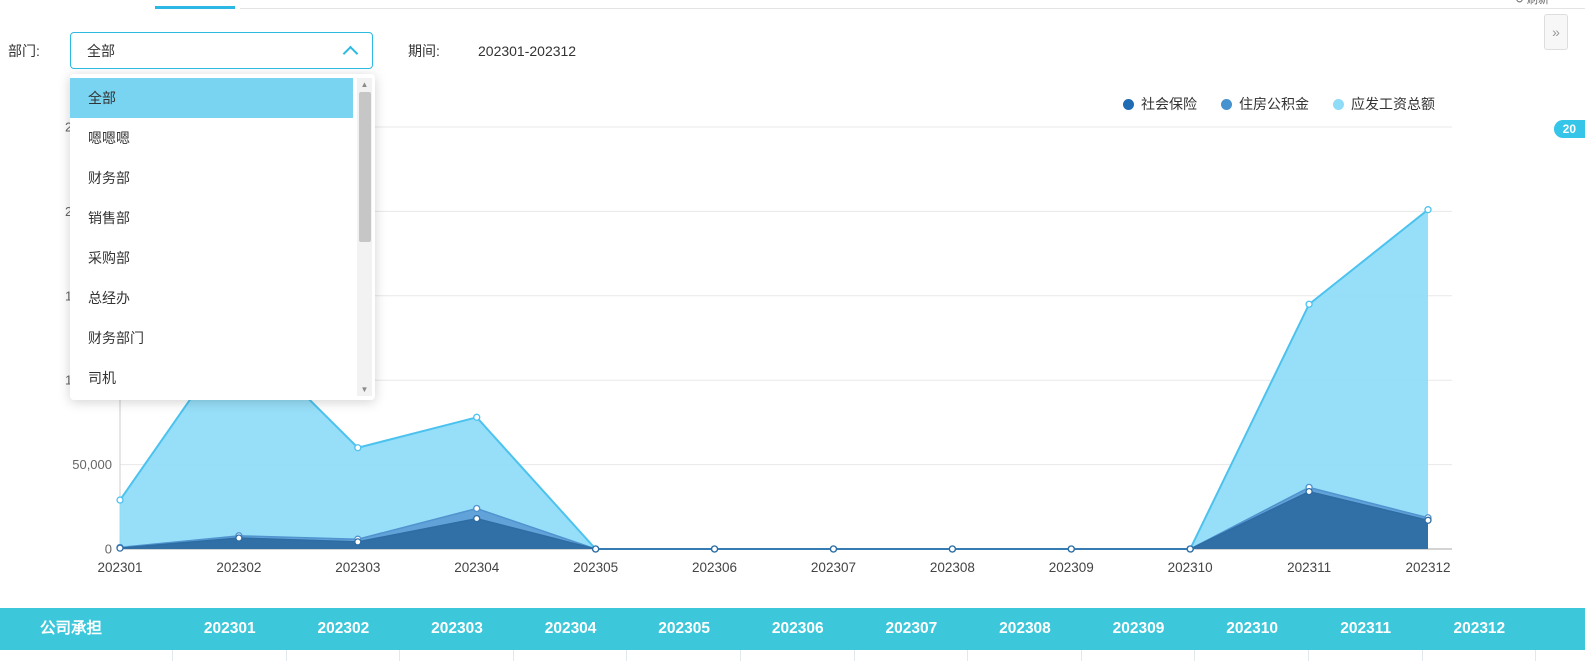  What do you see at coordinates (116, 338) in the screenshot?
I see `dropdown-option: 财务部门` at bounding box center [116, 338].